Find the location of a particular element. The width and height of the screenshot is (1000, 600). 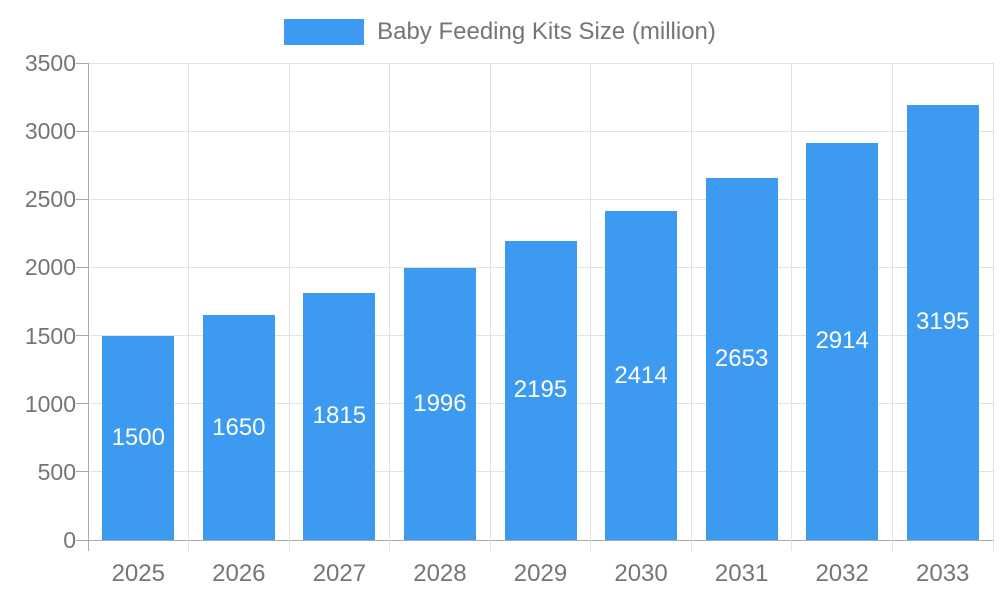

y-axis-label: 3500 is located at coordinates (50, 63).